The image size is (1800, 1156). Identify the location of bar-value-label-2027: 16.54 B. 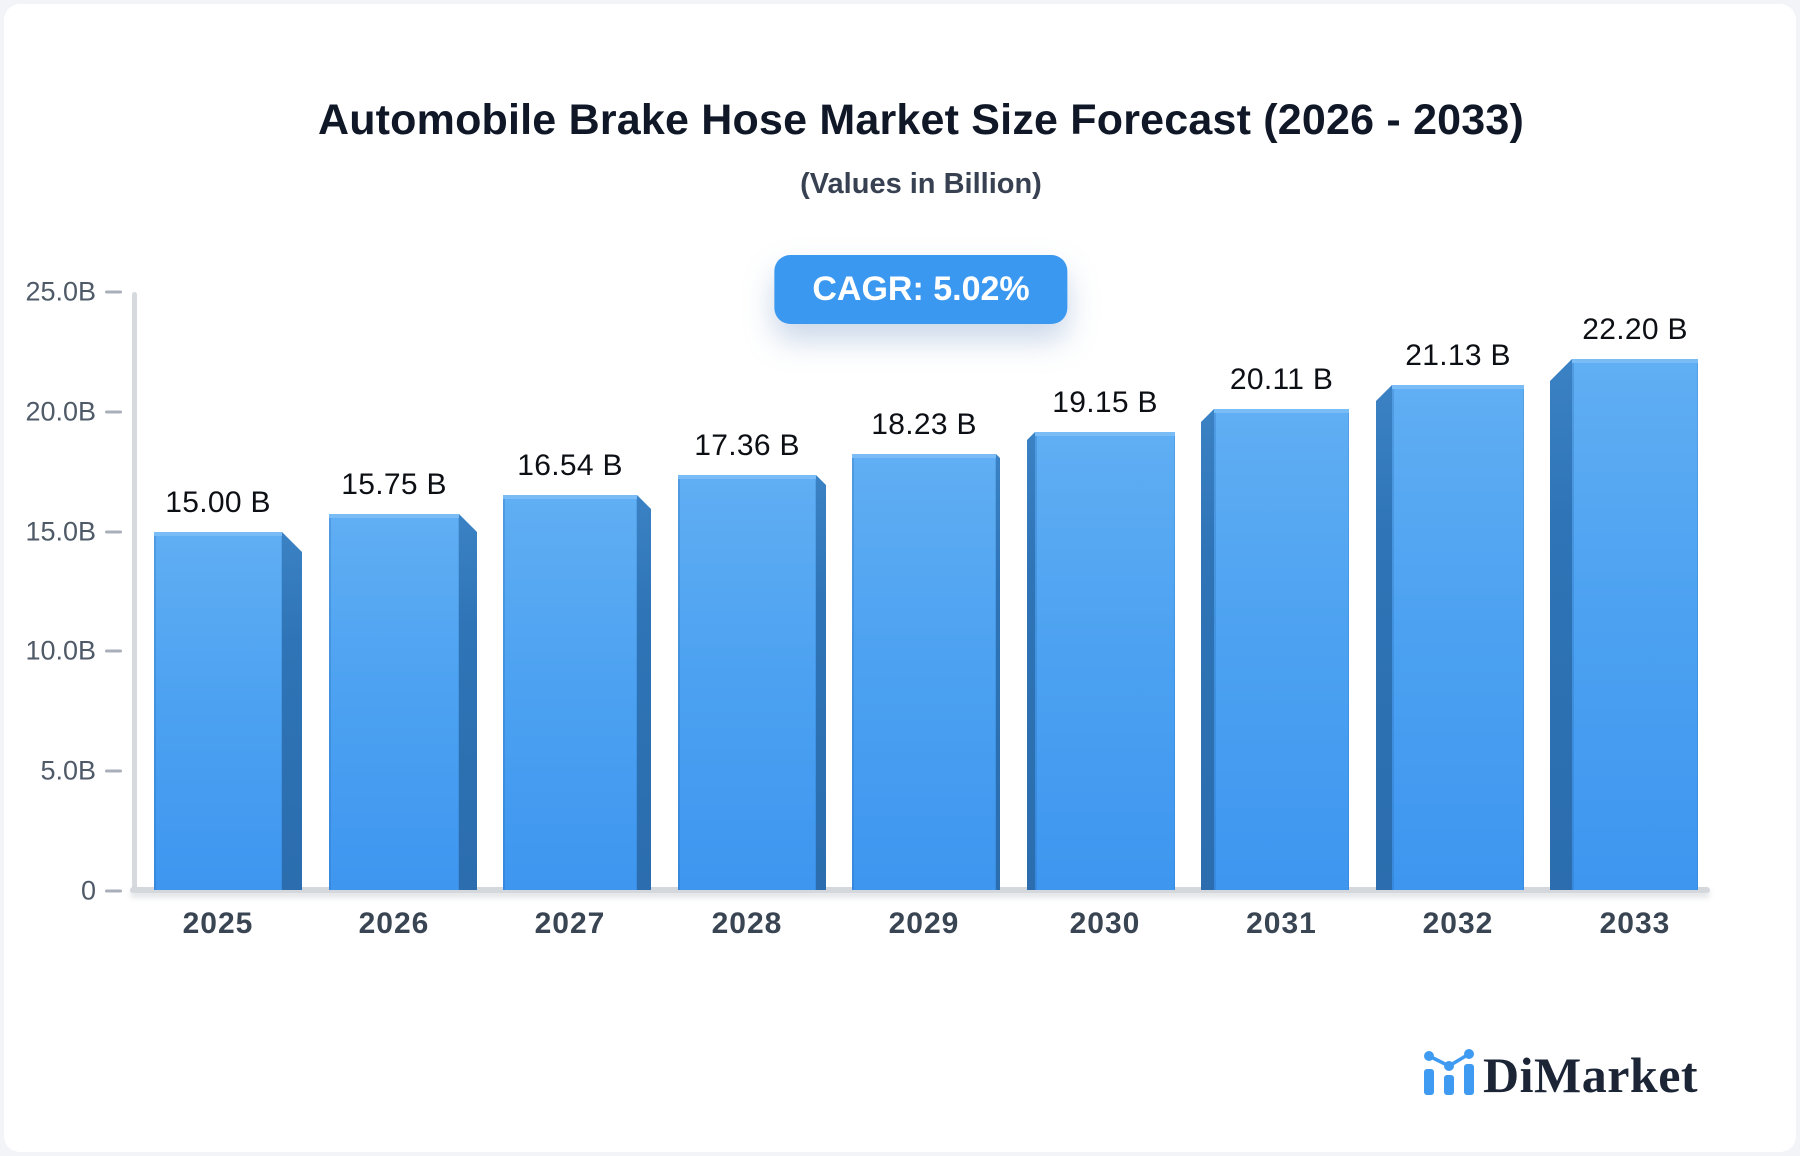
(570, 465).